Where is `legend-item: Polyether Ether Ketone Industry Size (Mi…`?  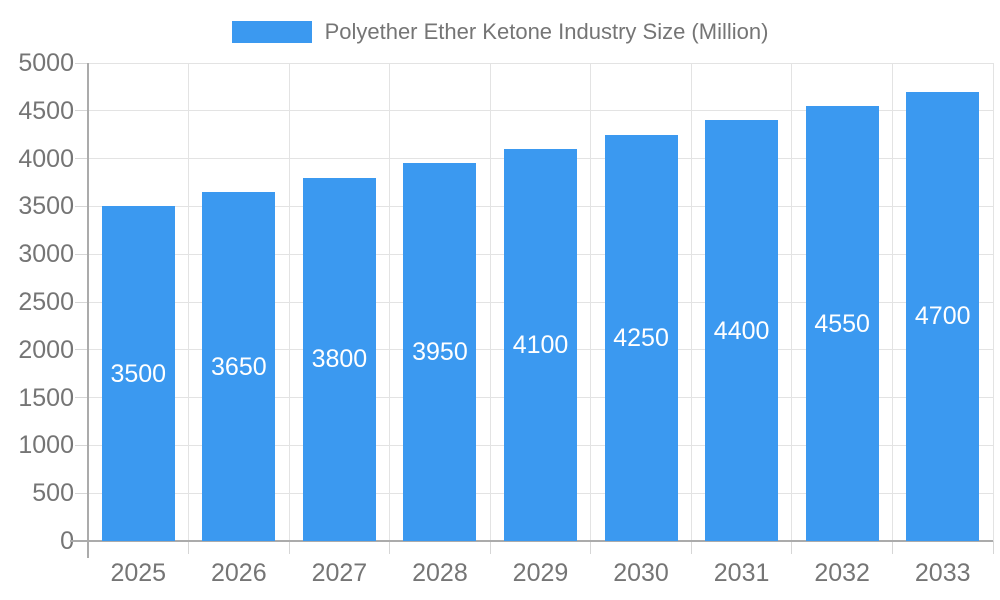
legend-item: Polyether Ether Ketone Industry Size (Mi… is located at coordinates (500, 32).